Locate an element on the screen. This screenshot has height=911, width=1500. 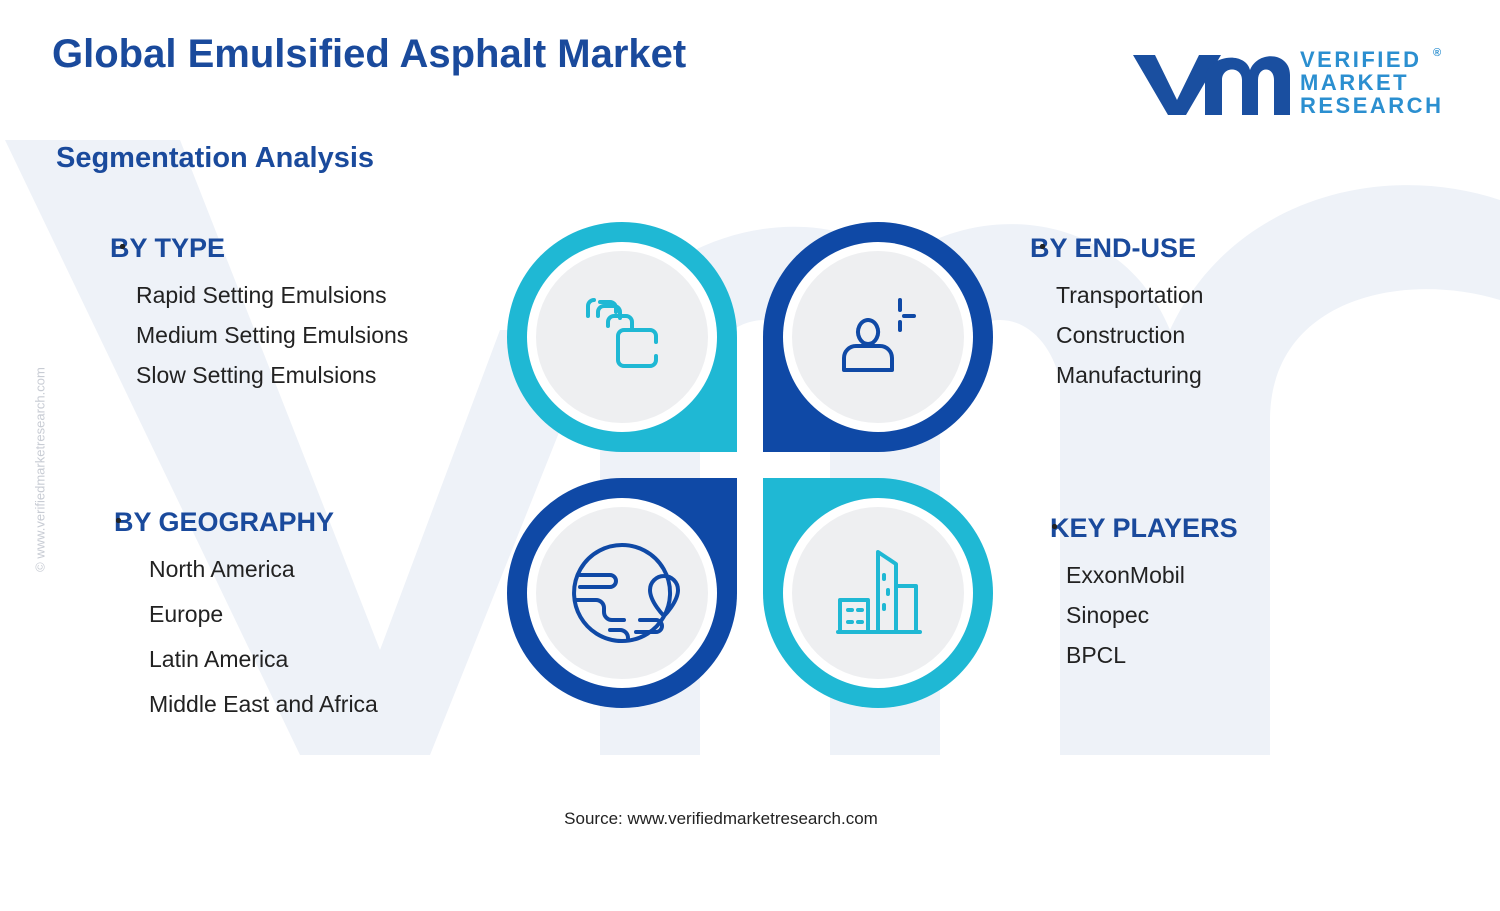
side-watermark: © www.verifiedmarketresearch.com is located at coordinates (40, 469).